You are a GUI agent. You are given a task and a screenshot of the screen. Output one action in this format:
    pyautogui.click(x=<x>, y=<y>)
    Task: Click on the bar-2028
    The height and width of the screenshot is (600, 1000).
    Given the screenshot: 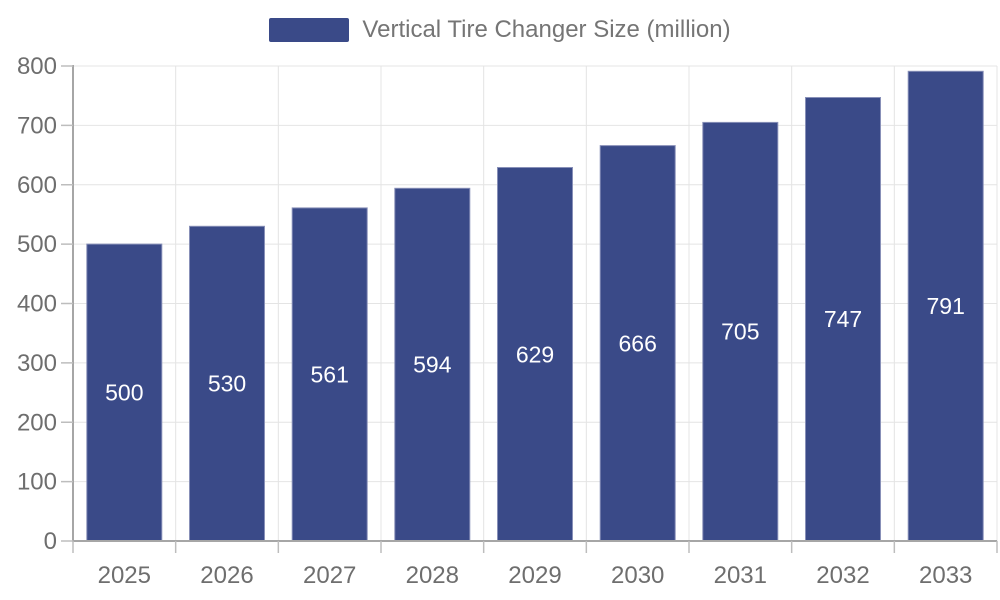 What is the action you would take?
    pyautogui.click(x=432, y=364)
    